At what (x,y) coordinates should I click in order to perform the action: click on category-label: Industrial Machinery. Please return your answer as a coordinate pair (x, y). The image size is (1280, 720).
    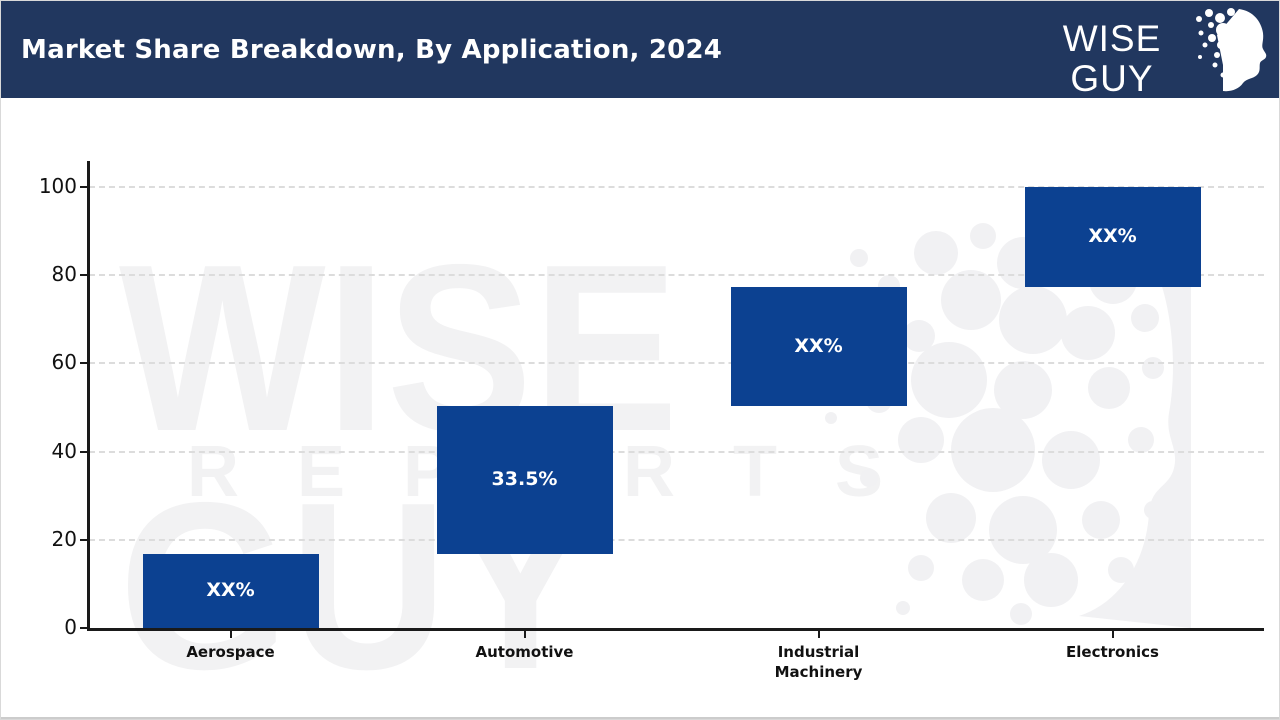
    Looking at the image, I should click on (818, 662).